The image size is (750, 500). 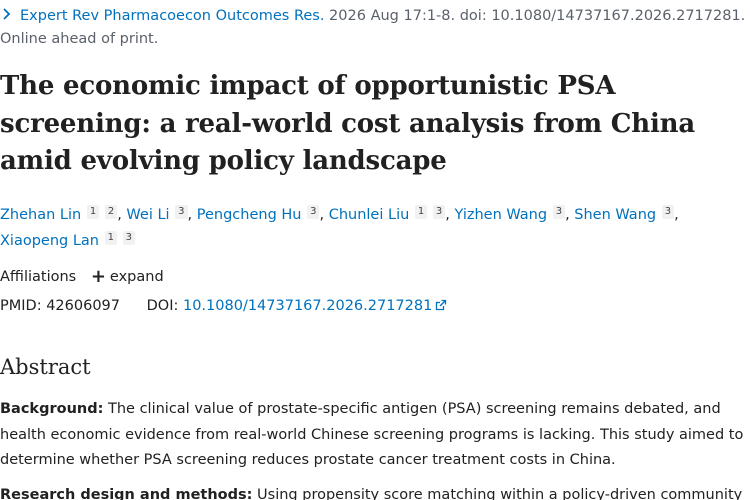 What do you see at coordinates (45, 367) in the screenshot?
I see `abstract-heading: Abstract` at bounding box center [45, 367].